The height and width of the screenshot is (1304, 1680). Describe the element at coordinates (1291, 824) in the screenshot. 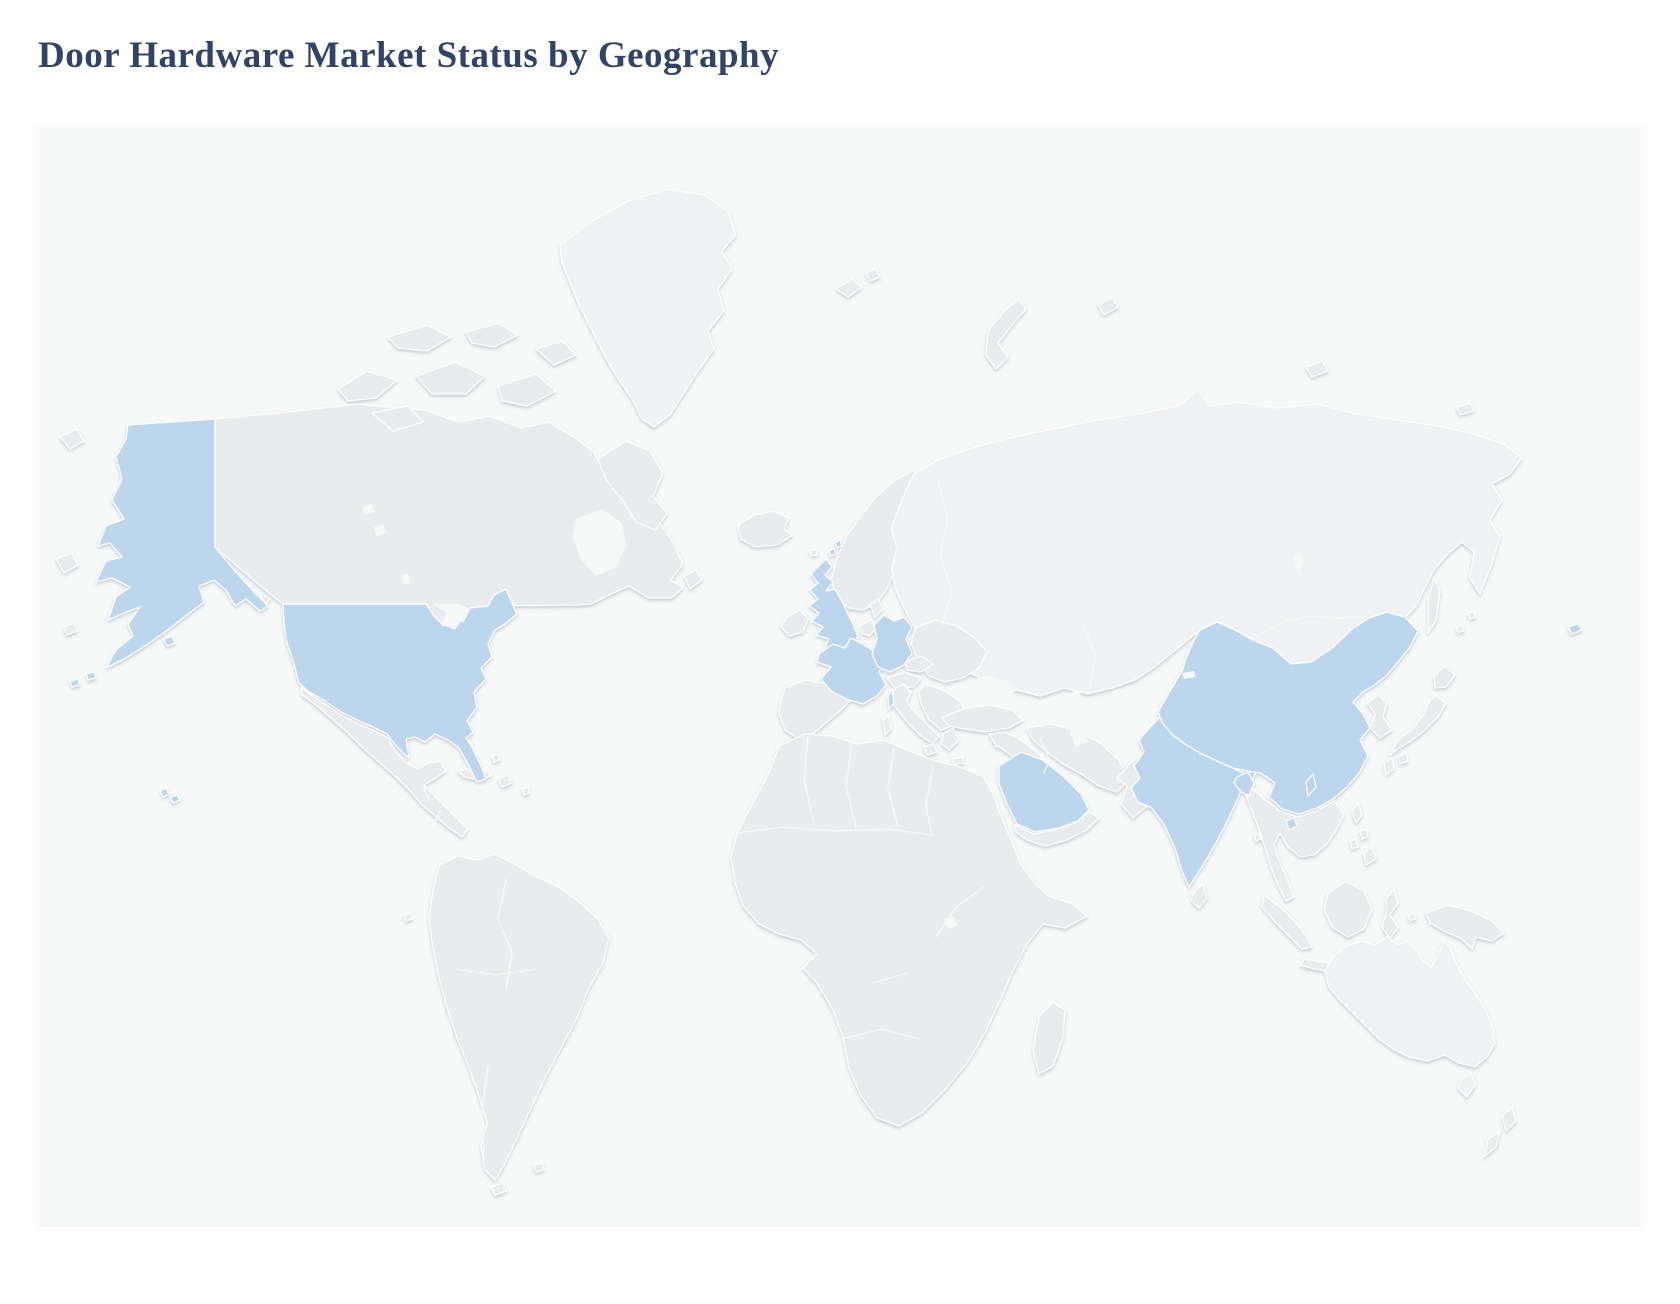

I see `country-china-hainan` at that location.